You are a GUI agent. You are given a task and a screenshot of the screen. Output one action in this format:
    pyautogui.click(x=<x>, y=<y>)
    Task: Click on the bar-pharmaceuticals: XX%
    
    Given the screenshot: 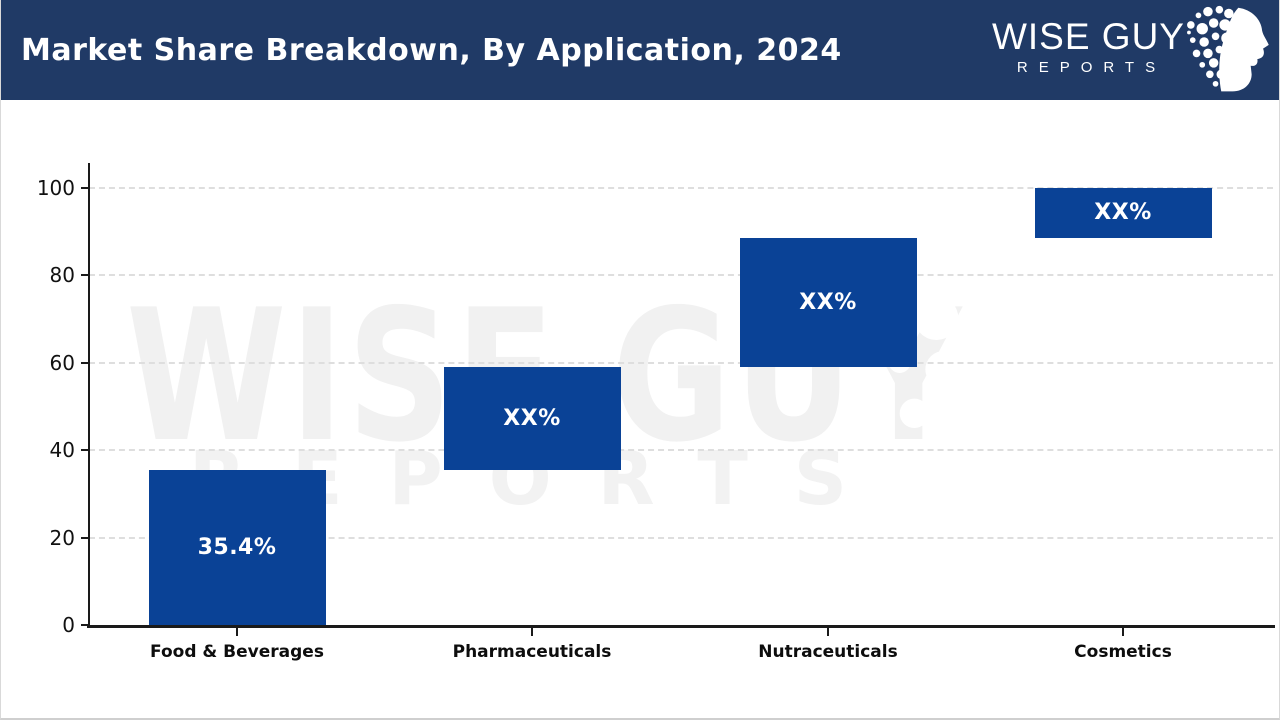 What is the action you would take?
    pyautogui.click(x=532, y=419)
    